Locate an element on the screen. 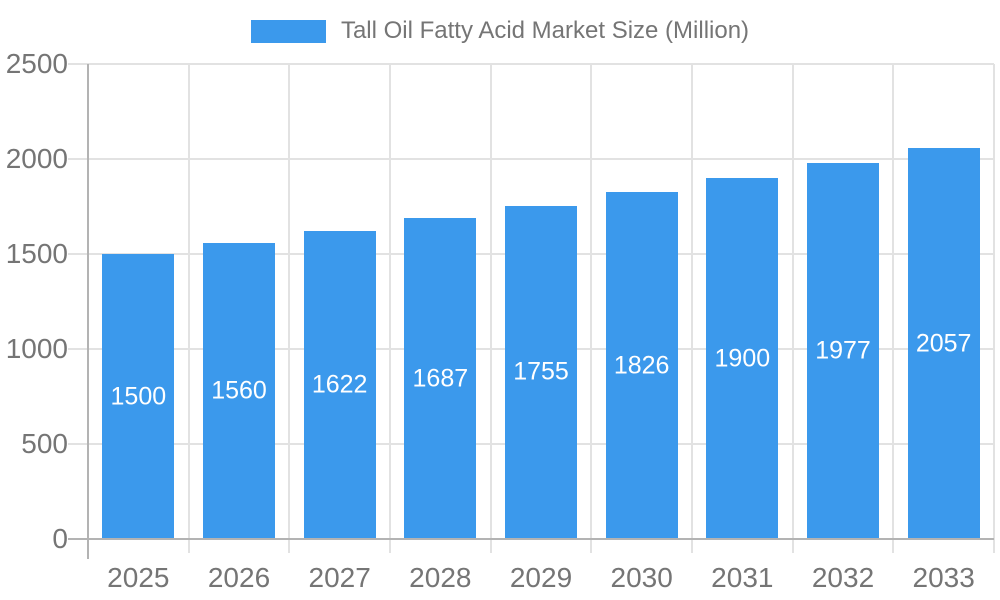 This screenshot has height=600, width=1000. y-axis-tick-label: 1500 is located at coordinates (36, 253).